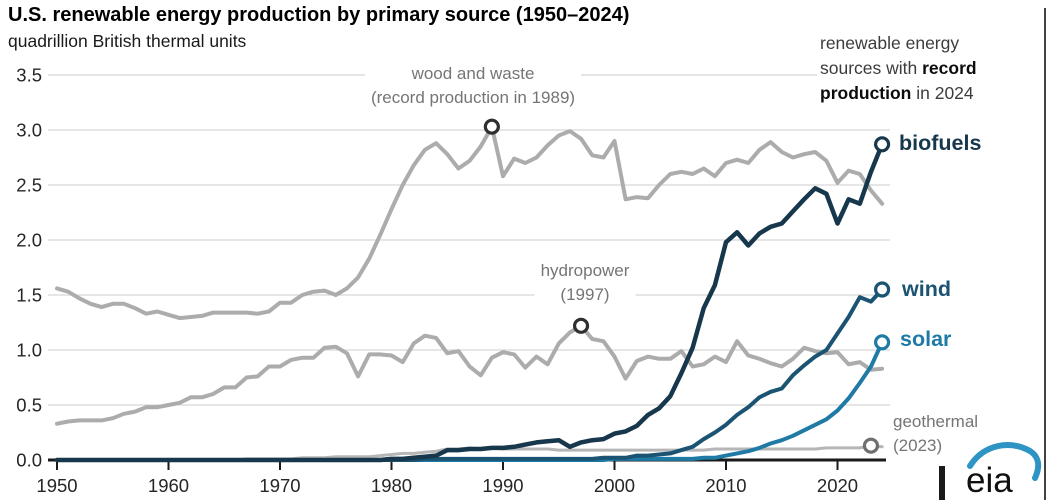 The image size is (1049, 500). Describe the element at coordinates (585, 283) in the screenshot. I see `annotation-hydropower: hydropower (1997)` at that location.